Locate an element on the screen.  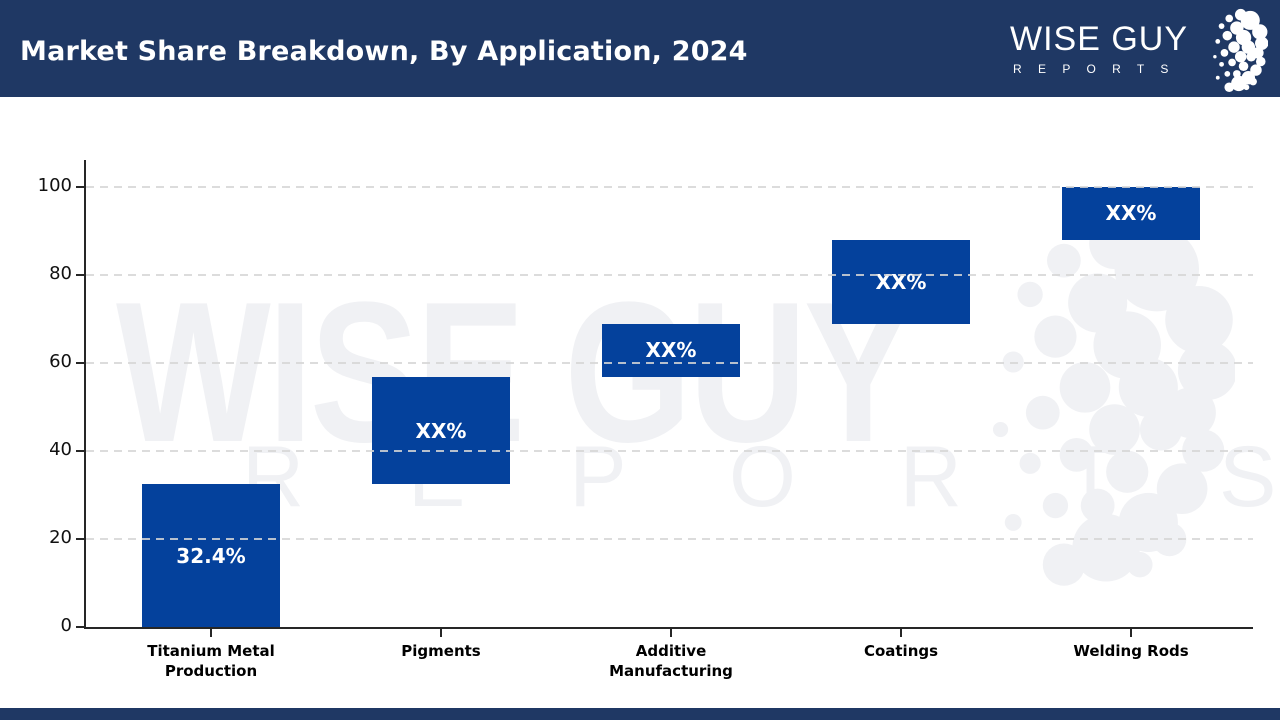
y-axis-line is located at coordinates (85, 394).